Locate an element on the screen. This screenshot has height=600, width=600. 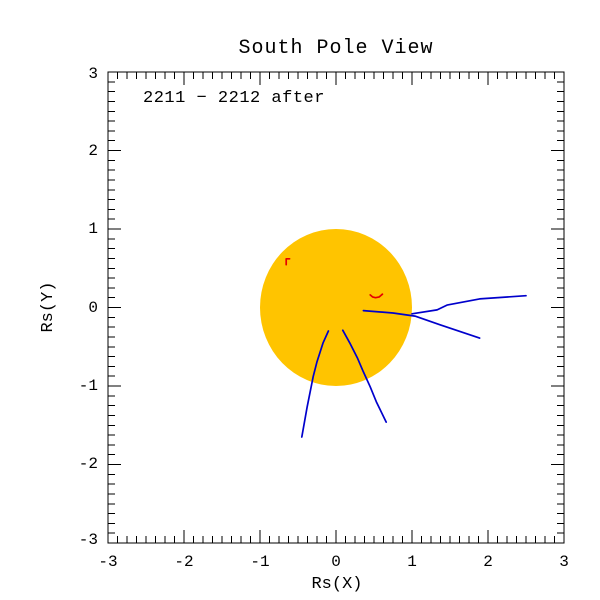
x-tick-label: -2 is located at coordinates (184, 562).